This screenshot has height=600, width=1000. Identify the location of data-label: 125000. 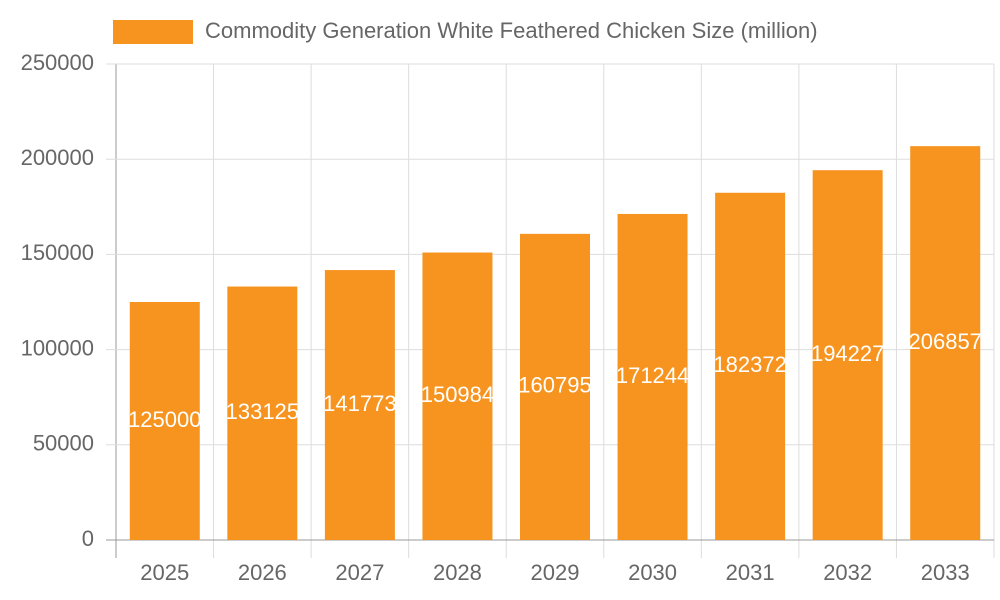
(164, 419).